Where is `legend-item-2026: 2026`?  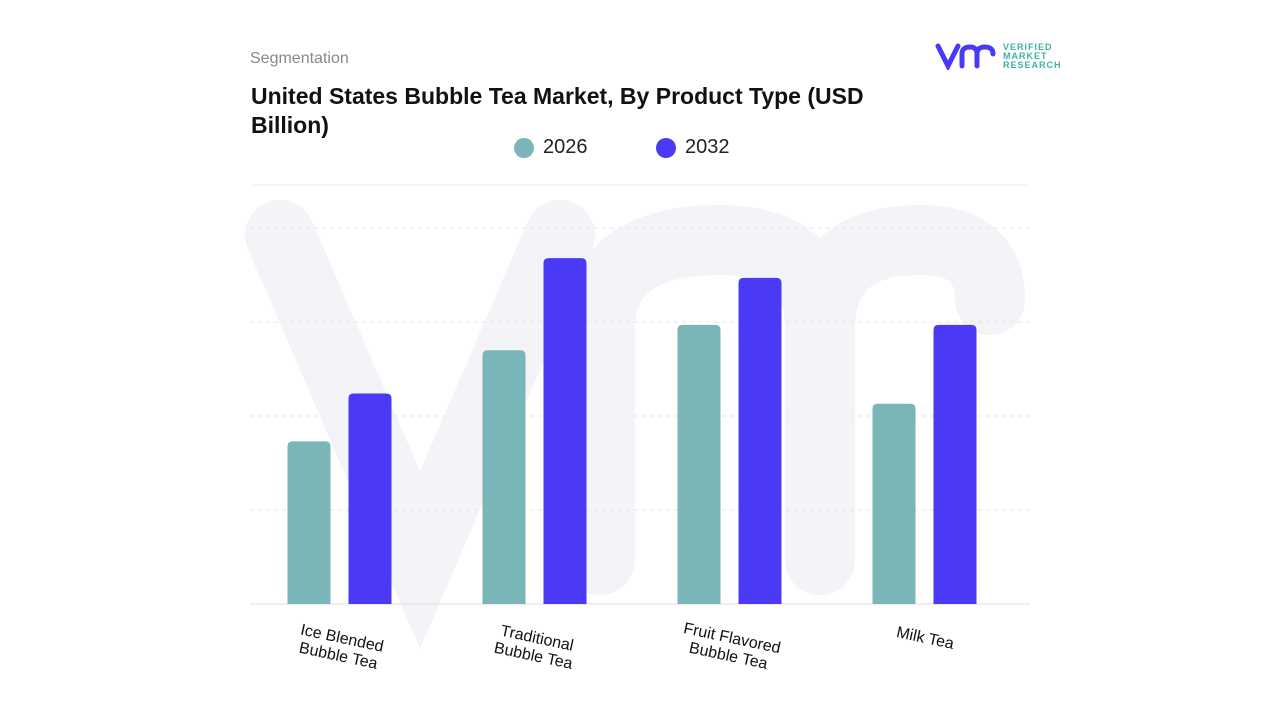 legend-item-2026: 2026 is located at coordinates (551, 147).